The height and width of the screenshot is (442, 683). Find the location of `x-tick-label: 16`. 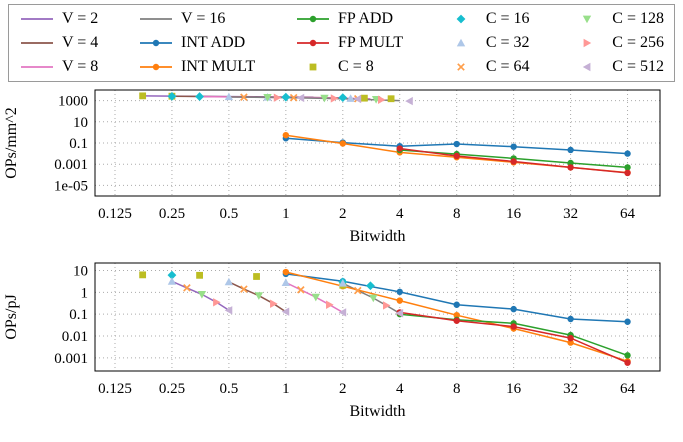

x-tick-label: 16 is located at coordinates (514, 389).